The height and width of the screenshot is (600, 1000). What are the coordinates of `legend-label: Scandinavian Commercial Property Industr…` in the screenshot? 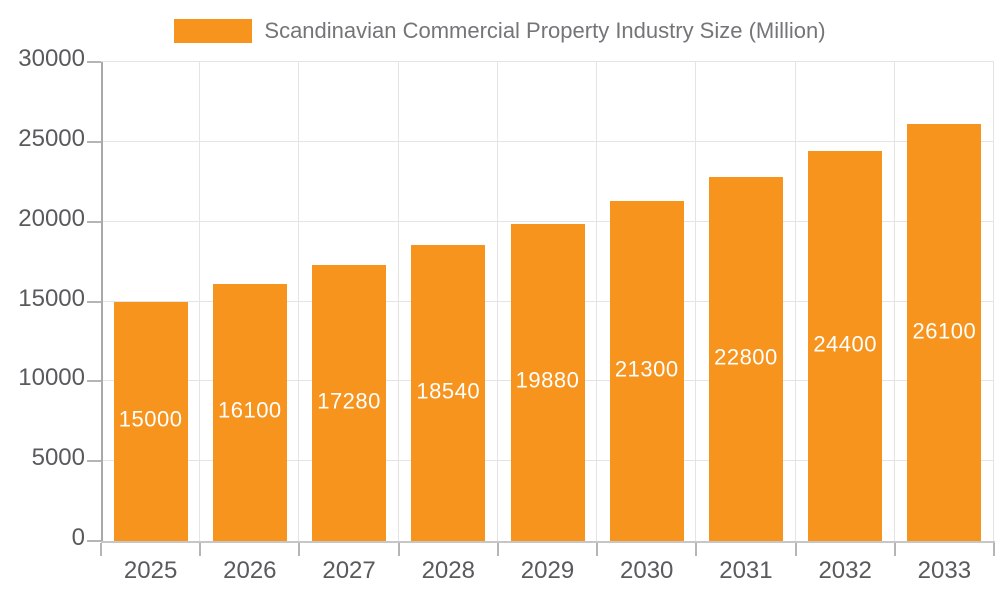 It's located at (545, 30).